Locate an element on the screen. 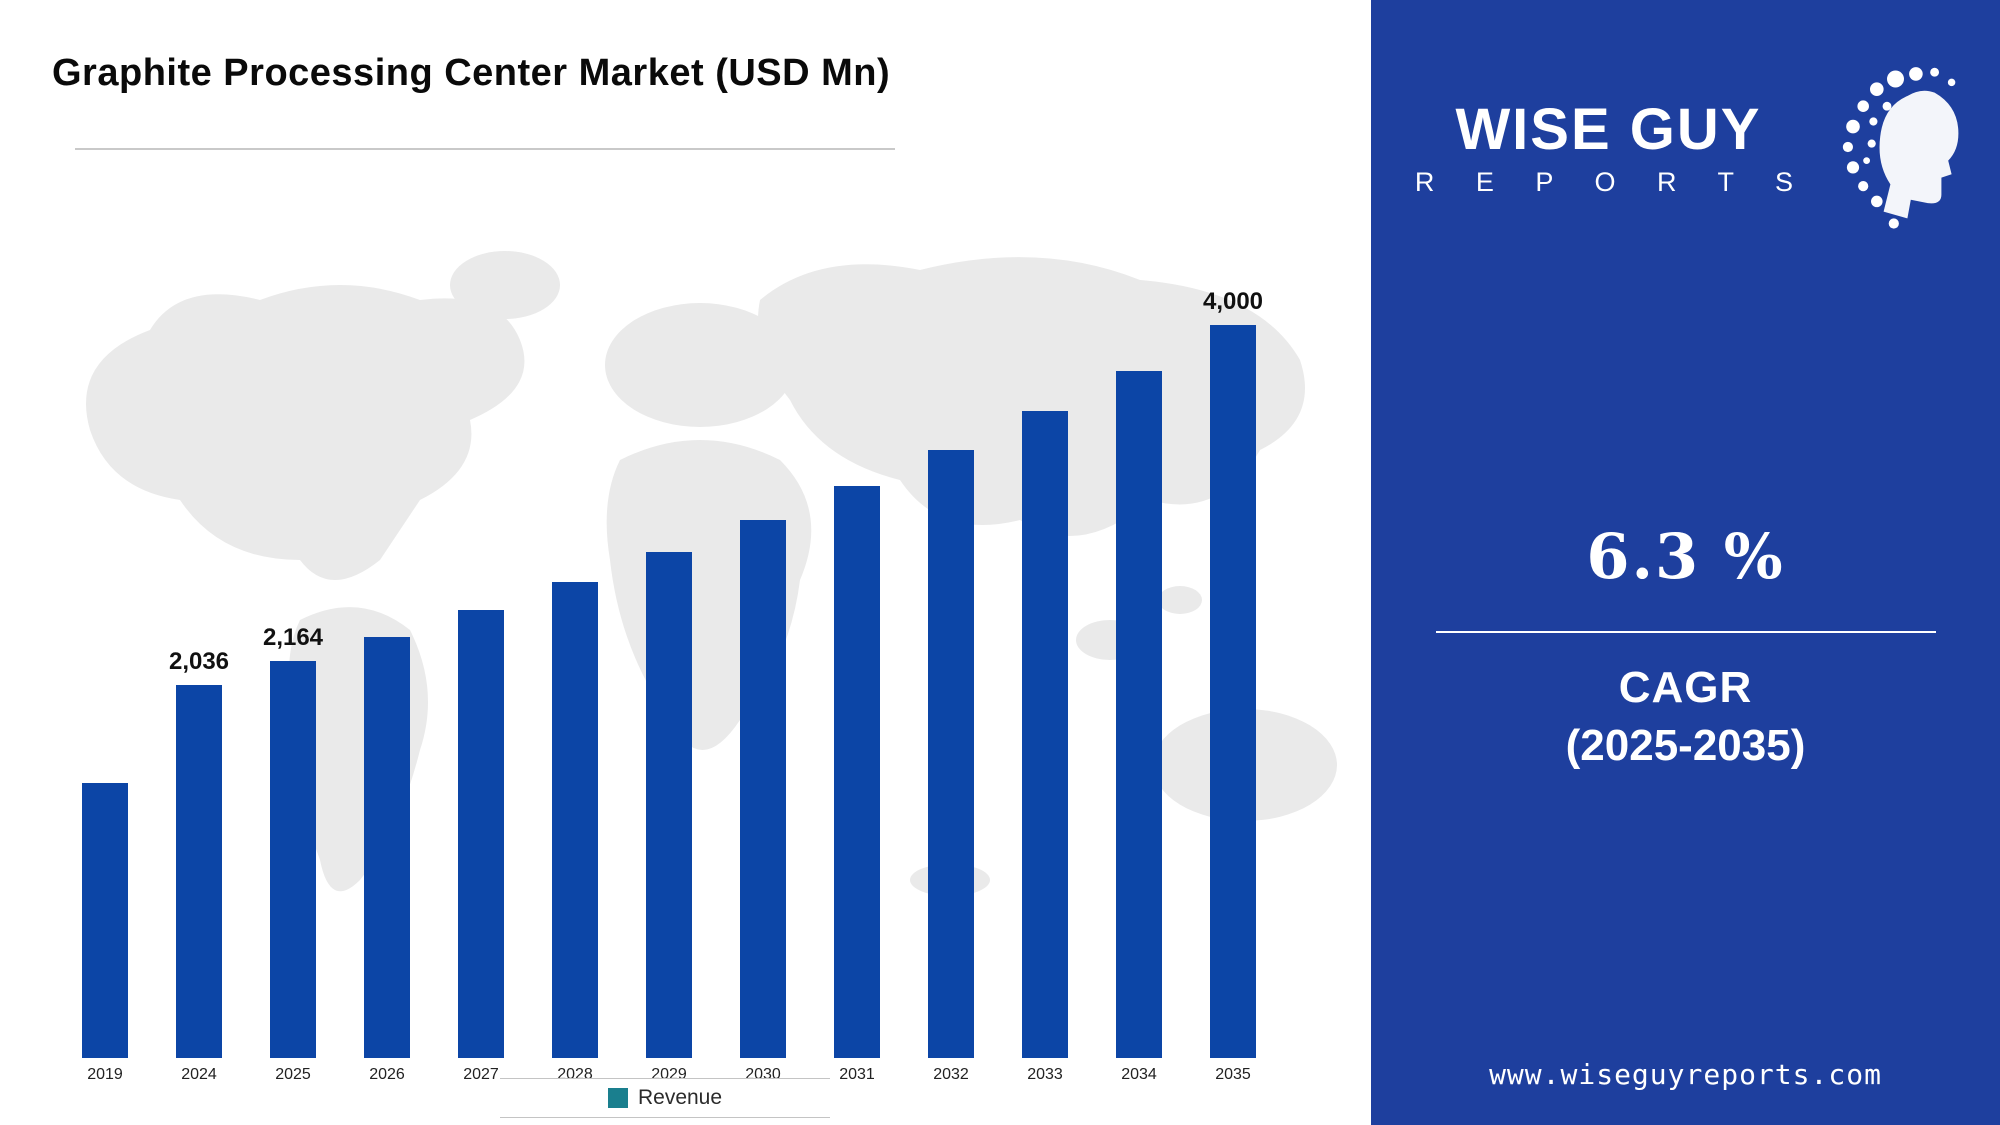 The image size is (2000, 1125). website-url: www.wiseguyreports.com is located at coordinates (1685, 1074).